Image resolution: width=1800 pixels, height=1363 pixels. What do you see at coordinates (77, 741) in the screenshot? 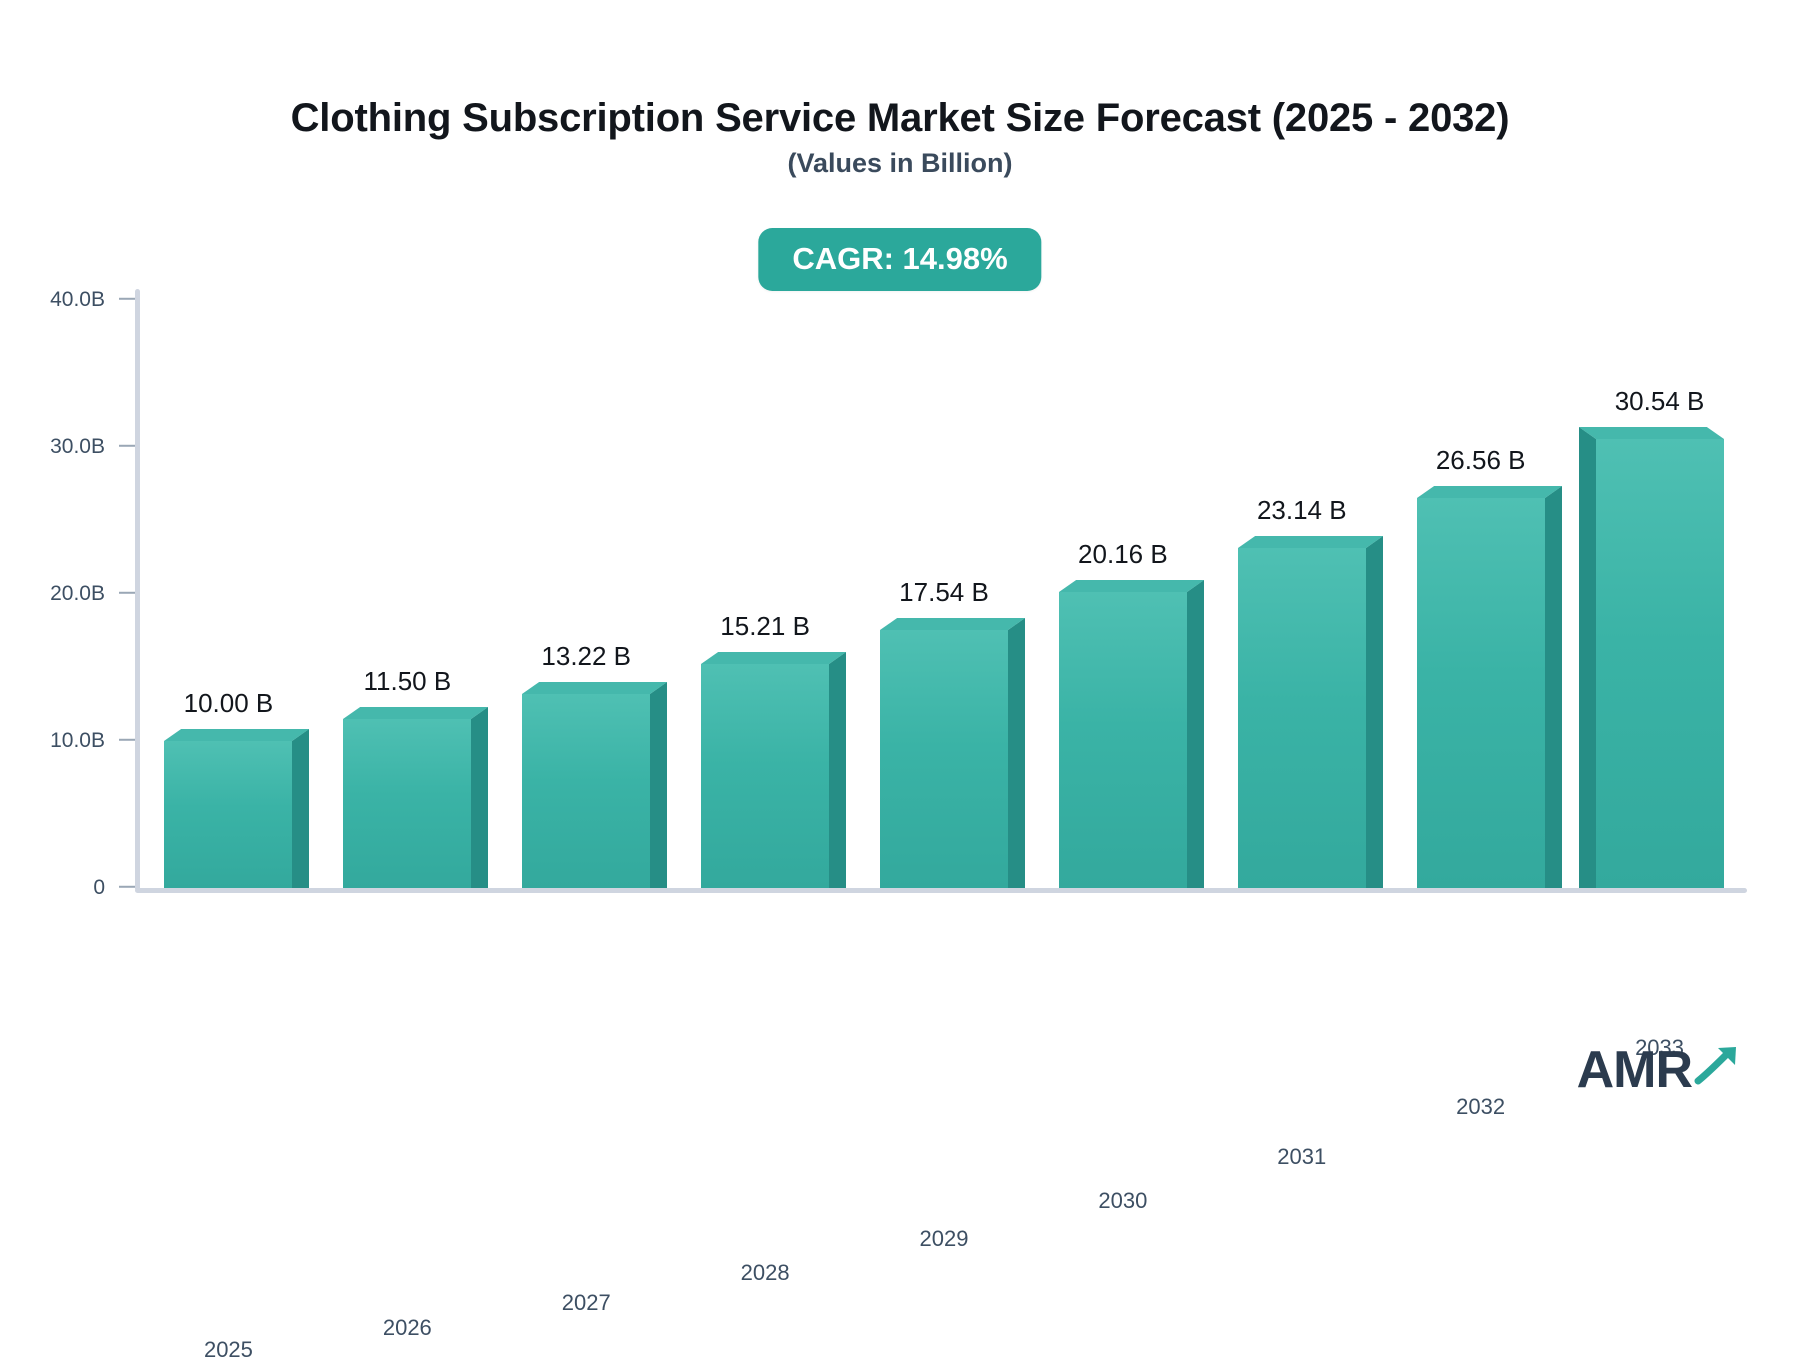
I see `y-axis-tick-label: 10.0B` at bounding box center [77, 741].